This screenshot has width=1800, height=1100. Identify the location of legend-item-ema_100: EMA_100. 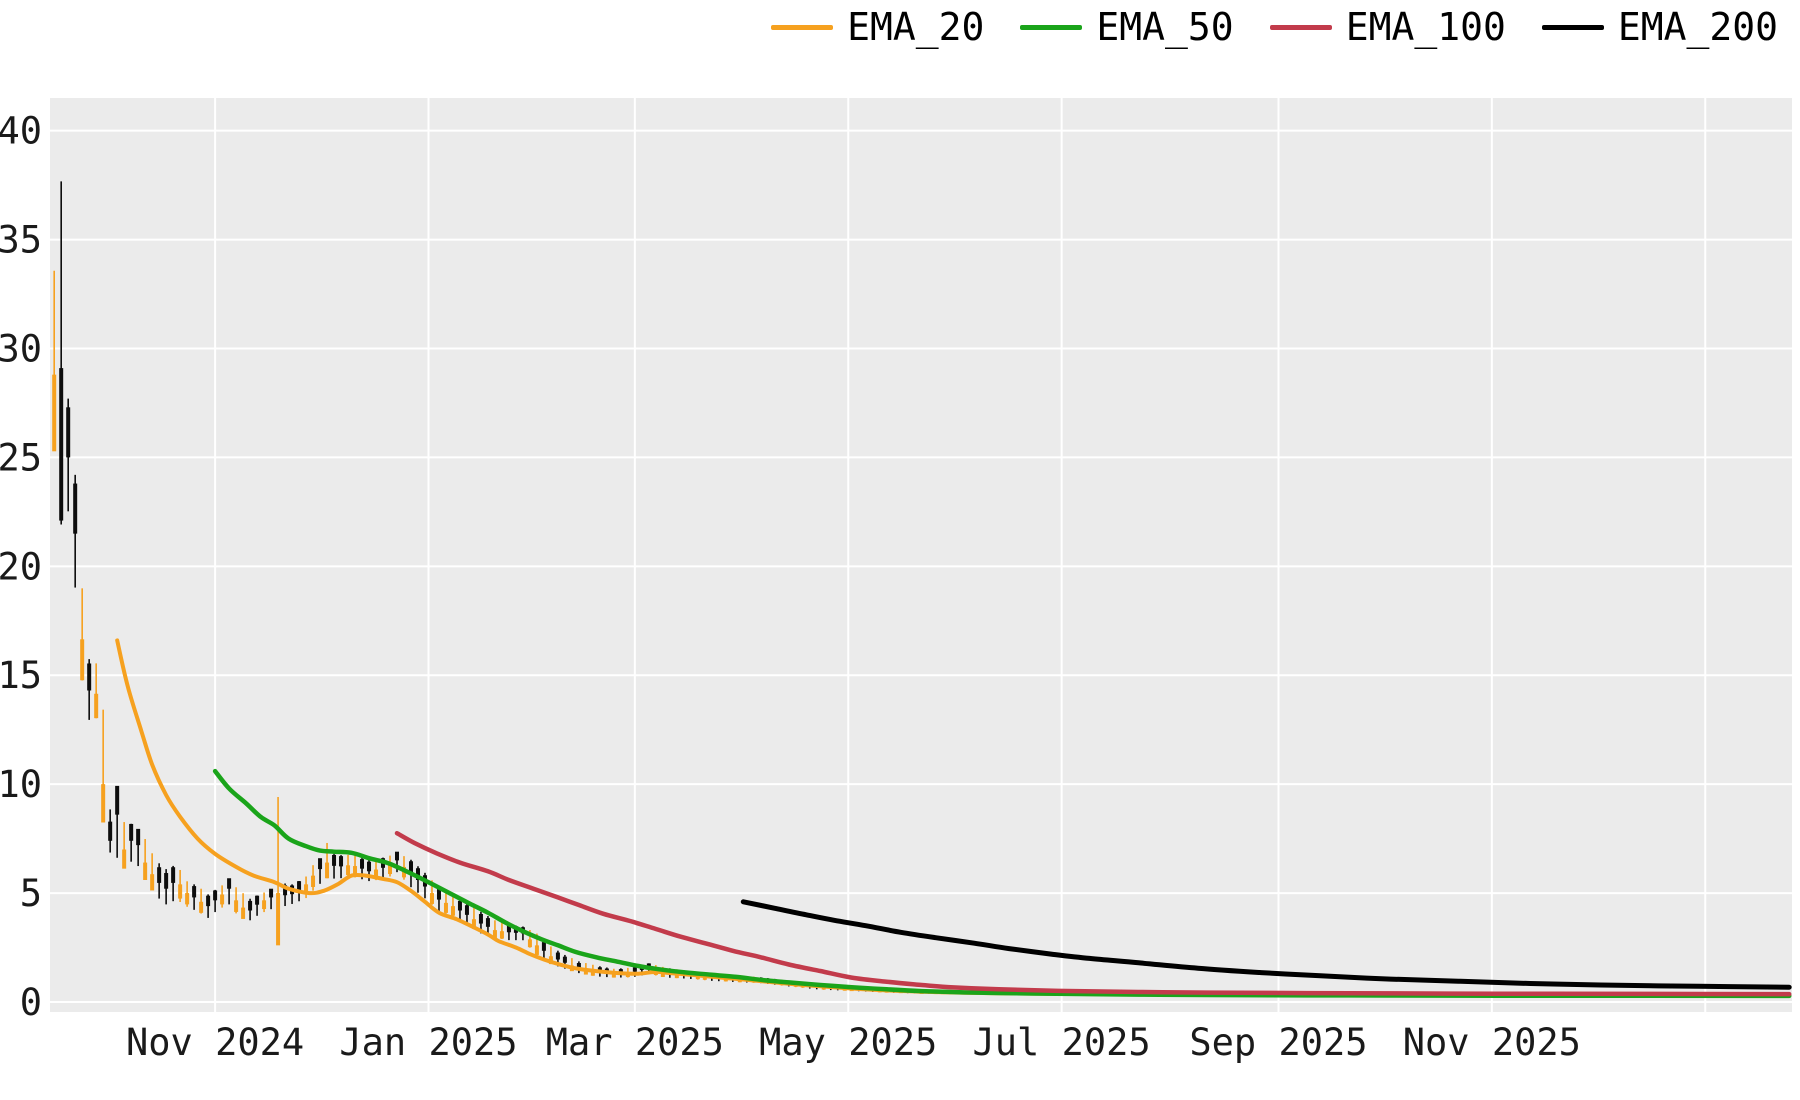
(1387, 27).